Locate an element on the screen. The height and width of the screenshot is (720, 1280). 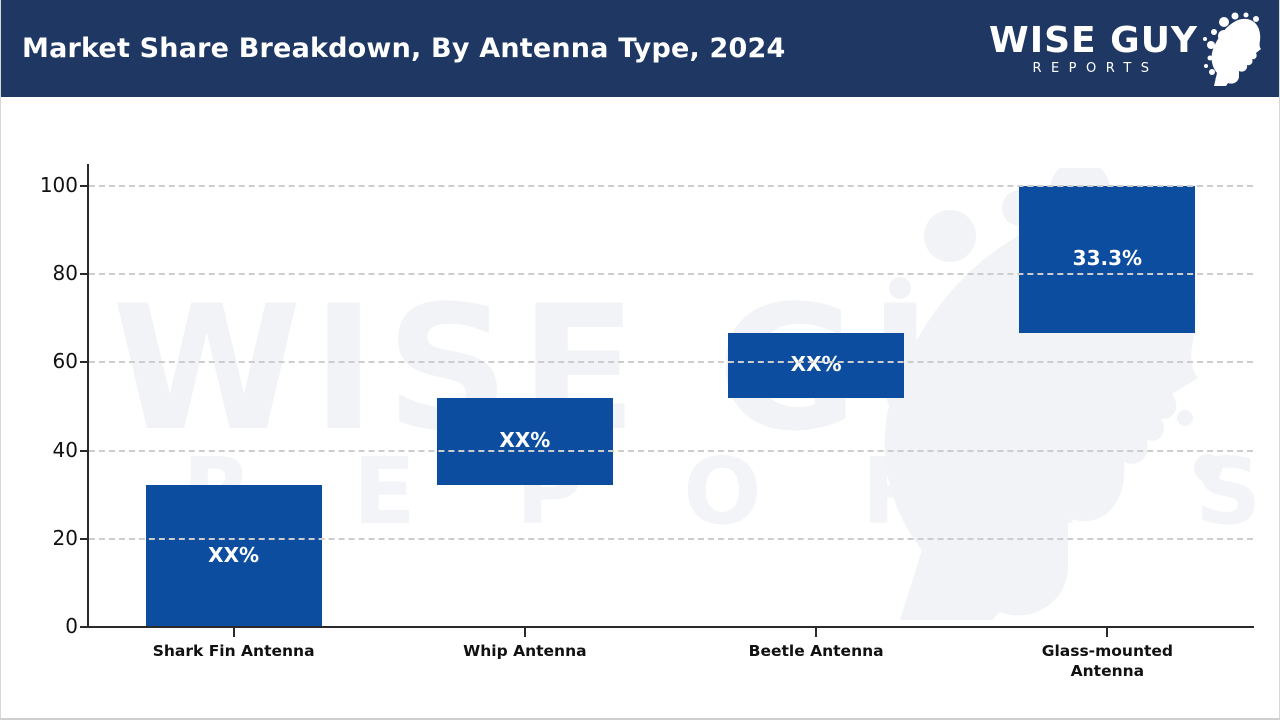
x-category-label-beetle-antenna: Beetle Antenna is located at coordinates (816, 651).